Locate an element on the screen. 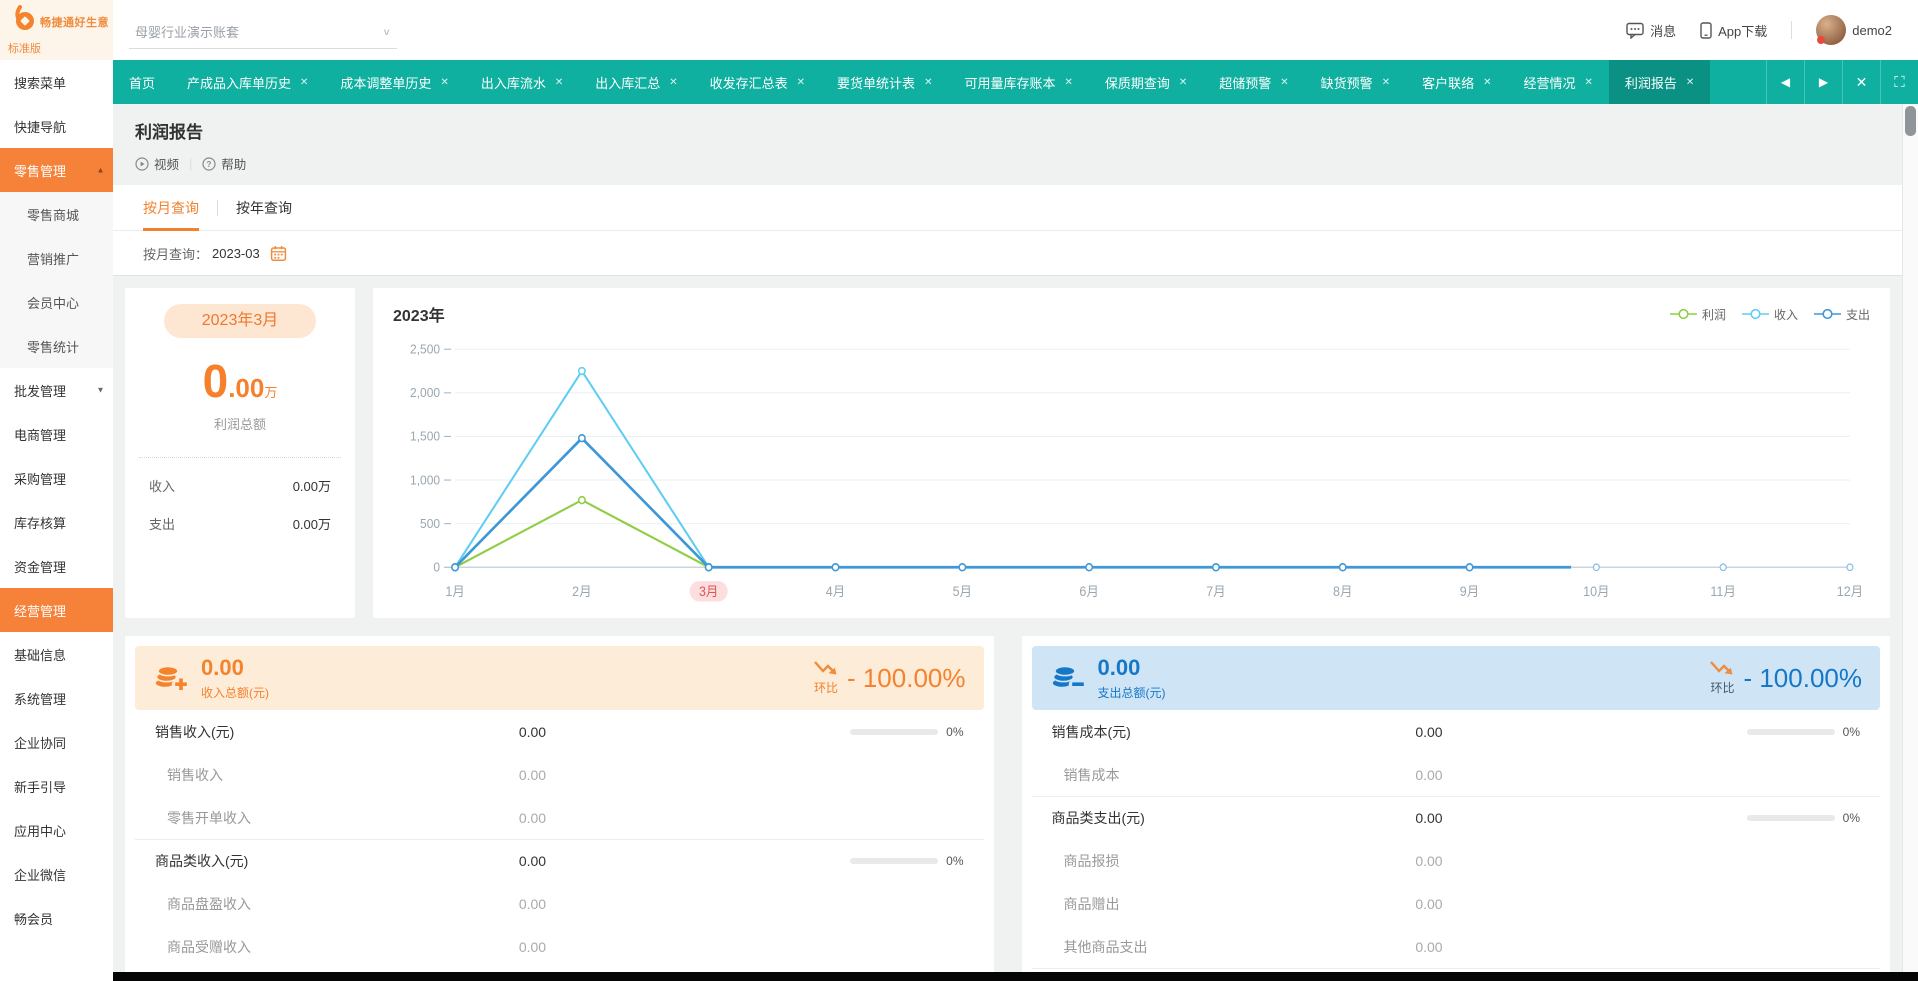  sidebar-item: 电商管理 is located at coordinates (56, 434).